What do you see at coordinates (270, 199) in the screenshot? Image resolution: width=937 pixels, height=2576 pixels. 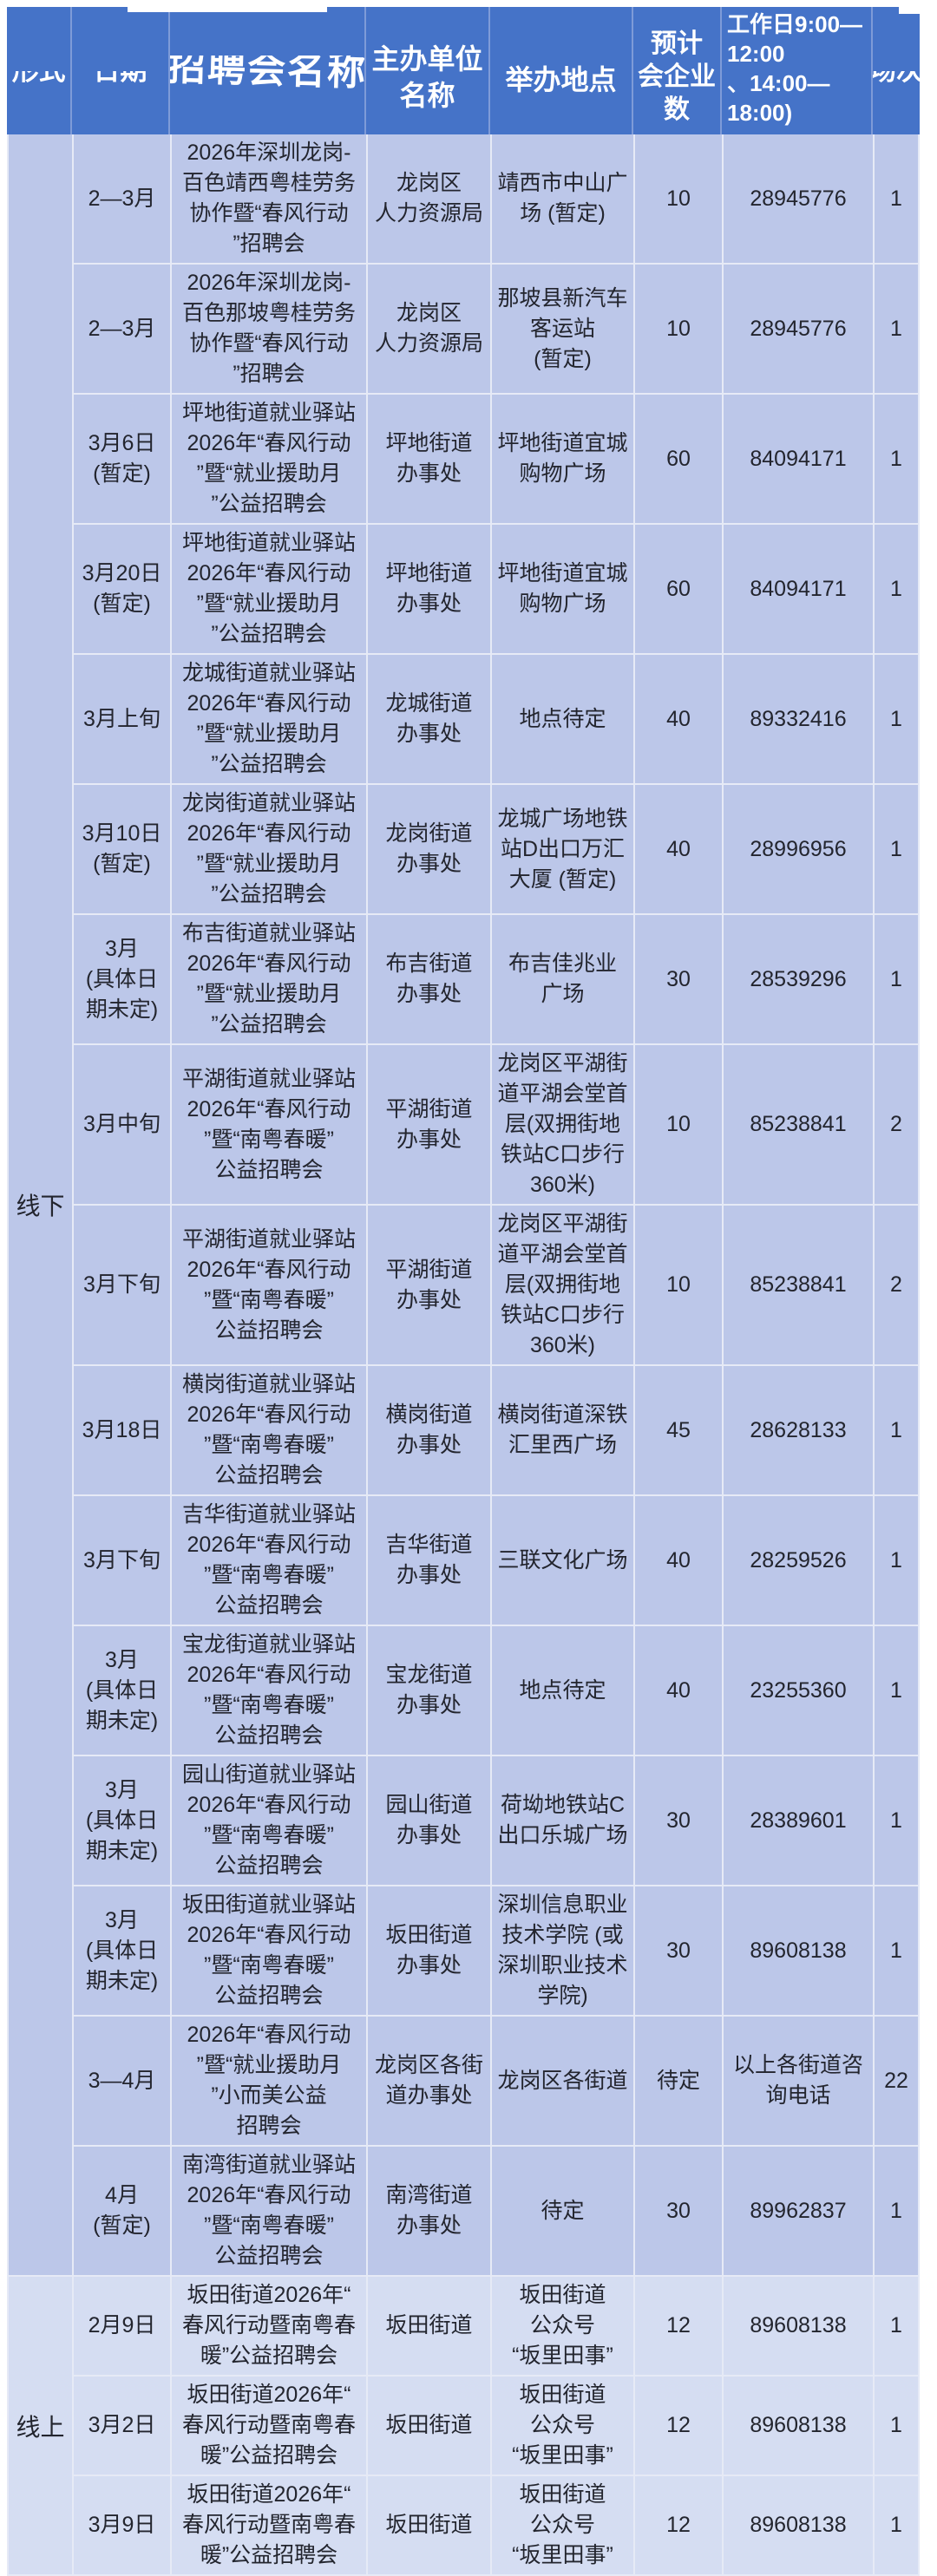 I see `cell-name: 2026年深圳龙岗- 百色靖西粤桂劳务 协作暨“春风行动 ”招聘会` at bounding box center [270, 199].